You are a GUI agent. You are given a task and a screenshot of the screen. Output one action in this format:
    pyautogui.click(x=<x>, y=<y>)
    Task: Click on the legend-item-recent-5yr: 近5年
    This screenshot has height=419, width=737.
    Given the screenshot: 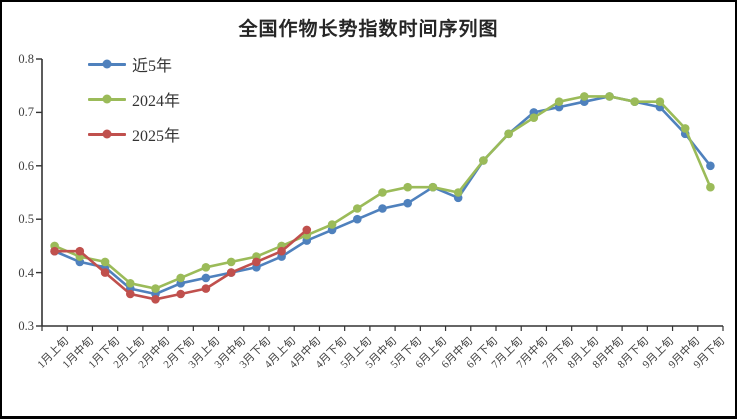 What is the action you would take?
    pyautogui.click(x=134, y=64)
    